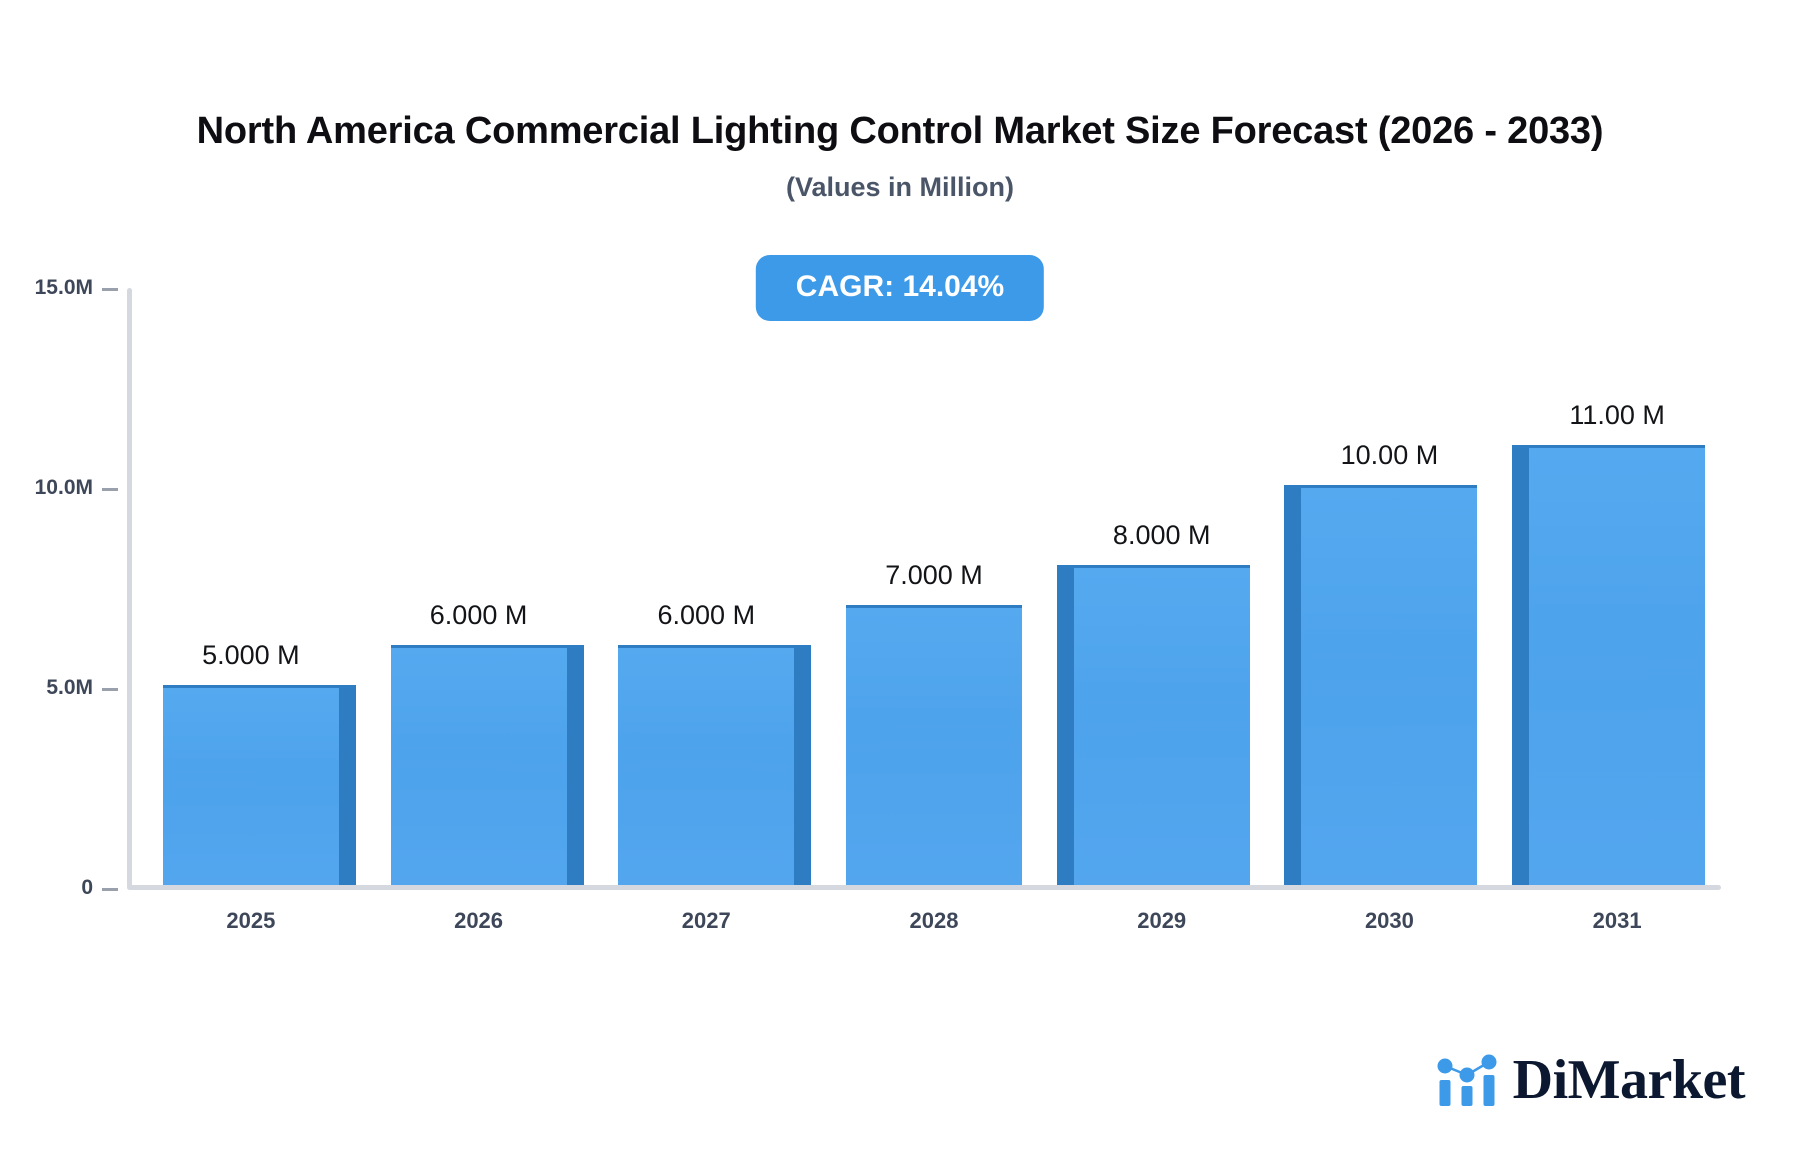 The image size is (1800, 1156). I want to click on bar: 10.00 M, so click(1381, 662).